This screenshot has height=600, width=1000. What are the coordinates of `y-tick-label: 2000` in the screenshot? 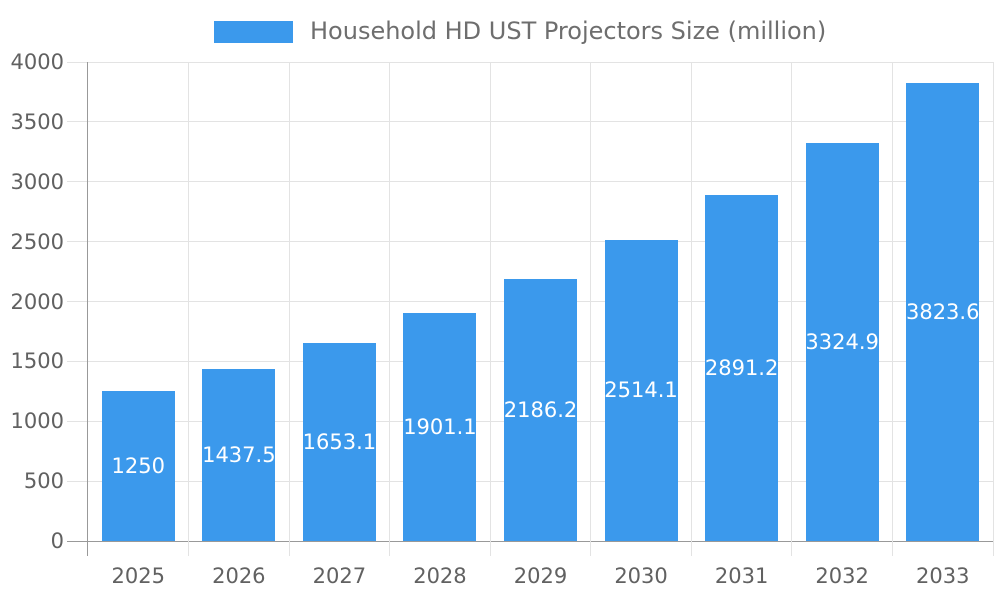 It's located at (37, 301).